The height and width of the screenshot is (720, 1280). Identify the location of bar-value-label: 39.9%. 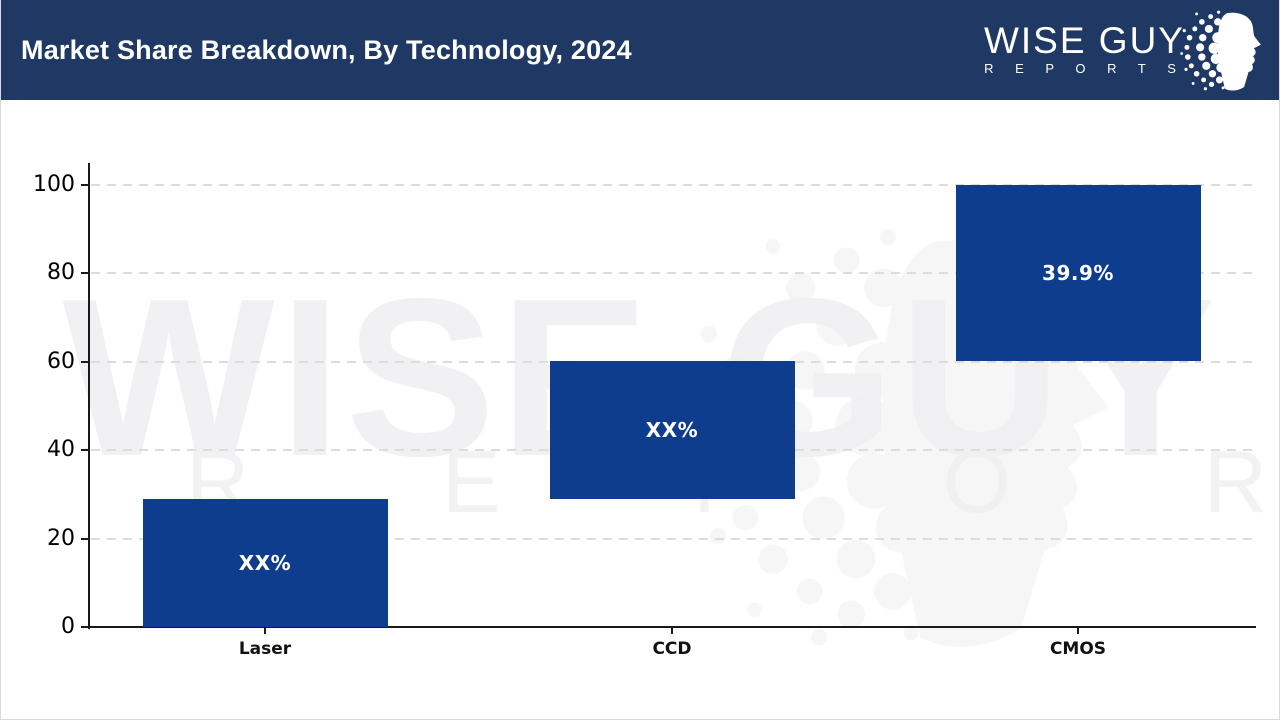
(1078, 273).